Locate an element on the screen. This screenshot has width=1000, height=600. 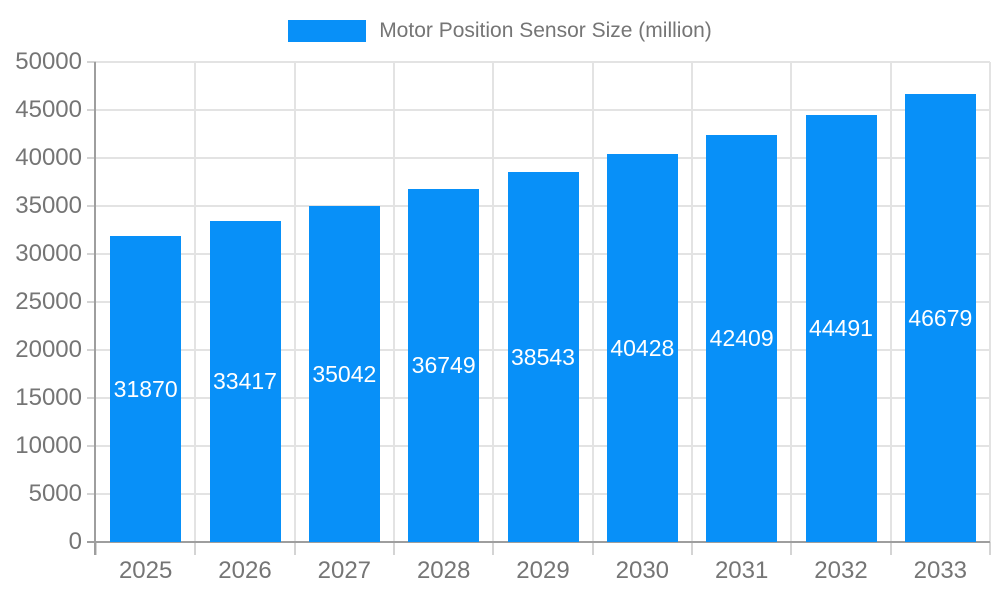
x-tick-label: 2033 is located at coordinates (940, 570).